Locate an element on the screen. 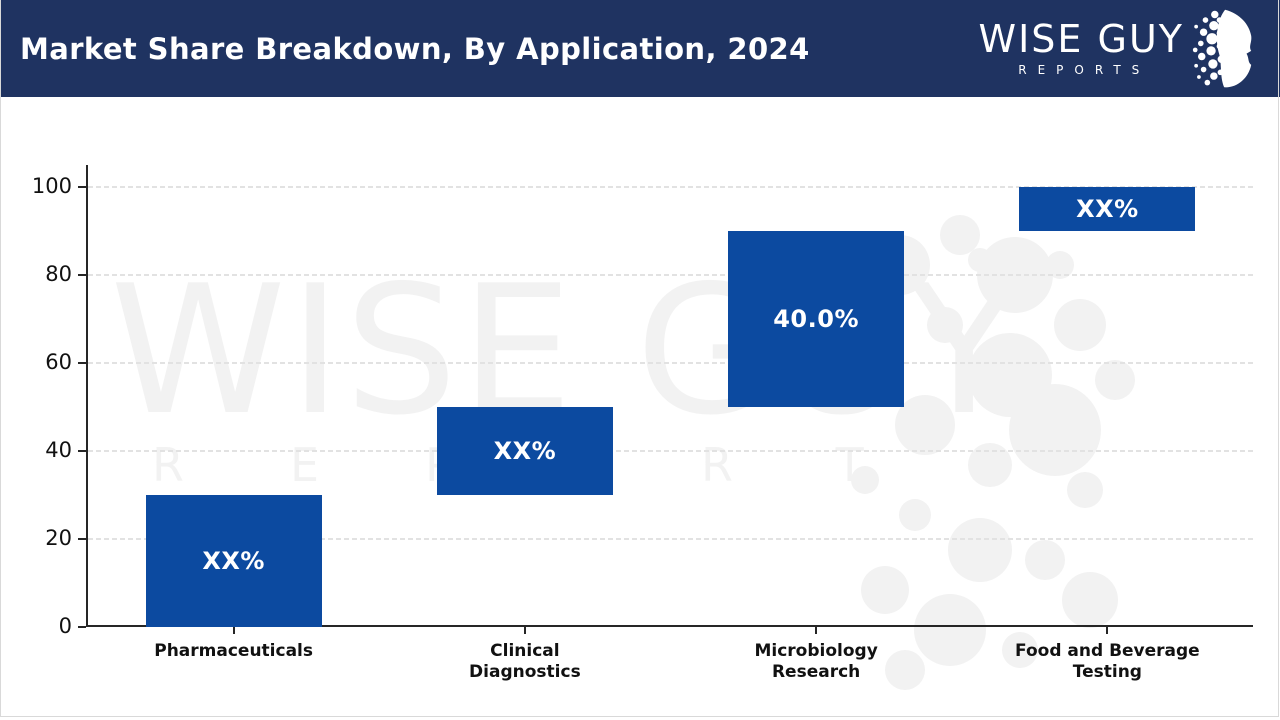 The image size is (1280, 720). y-tick-label: 80 is located at coordinates (58, 274).